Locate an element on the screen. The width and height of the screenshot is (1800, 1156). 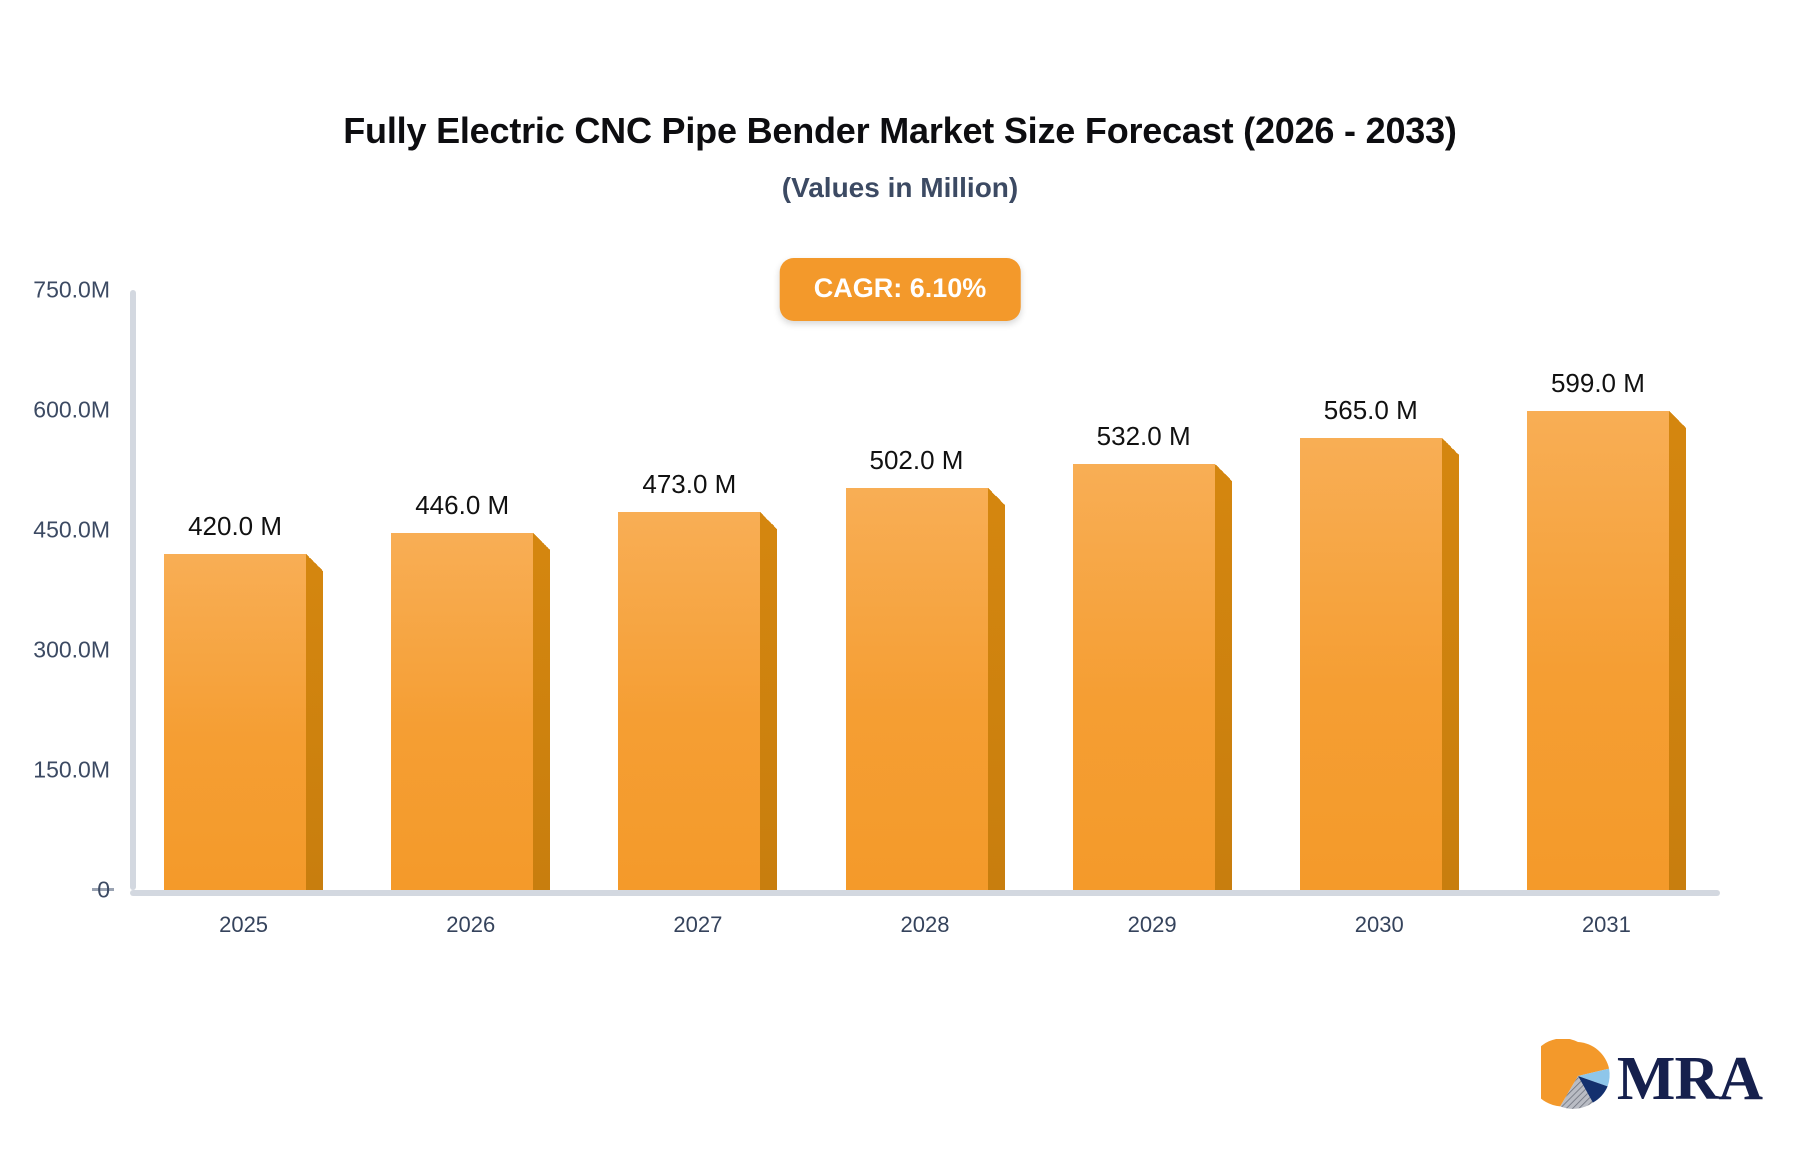
bar-item: 420.0 M is located at coordinates (244, 700).